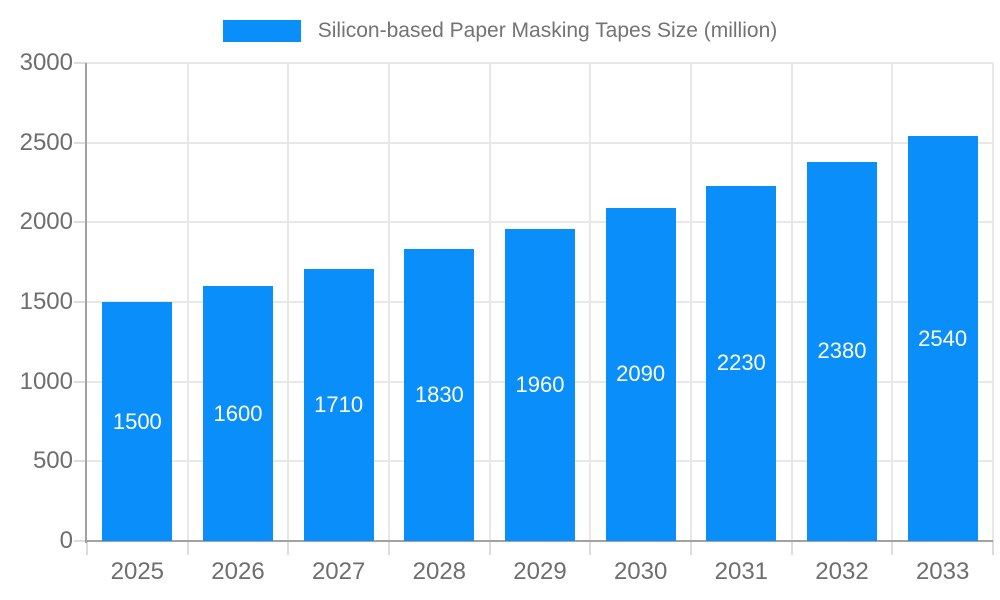 The width and height of the screenshot is (1000, 600). I want to click on bar: 1830, so click(439, 395).